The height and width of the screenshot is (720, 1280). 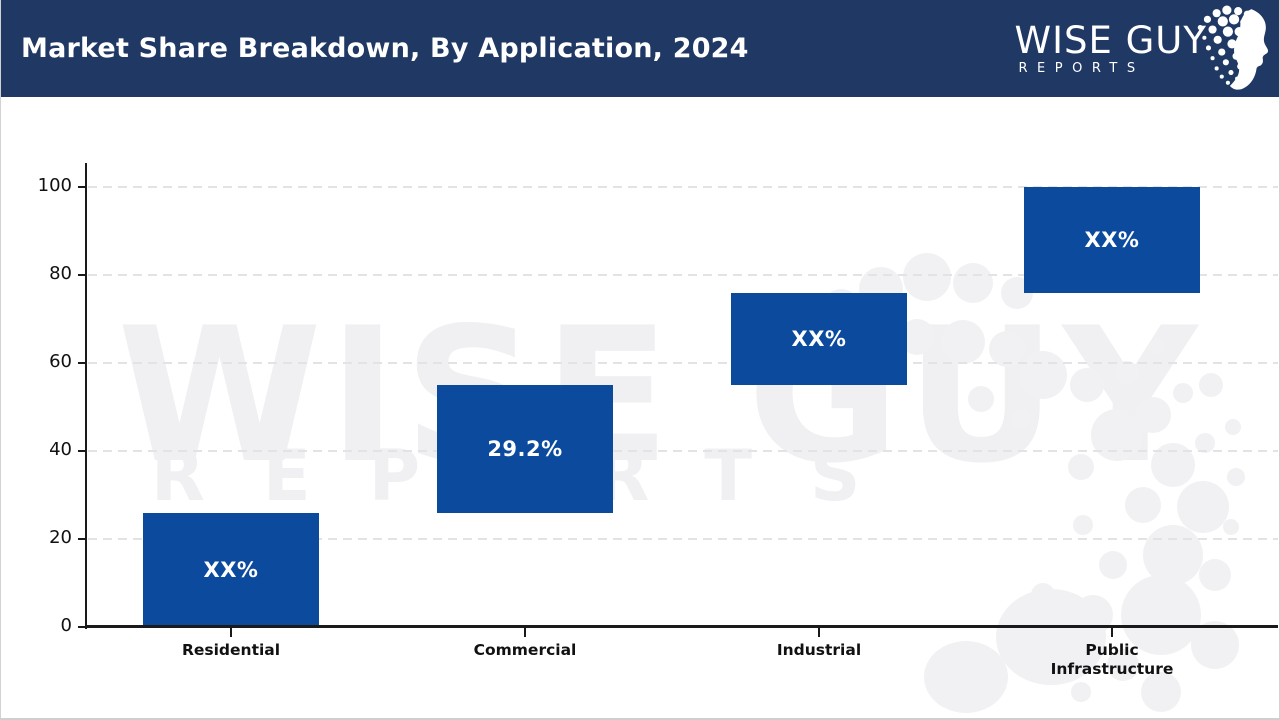 What do you see at coordinates (66, 625) in the screenshot?
I see `y-tick-label: 0` at bounding box center [66, 625].